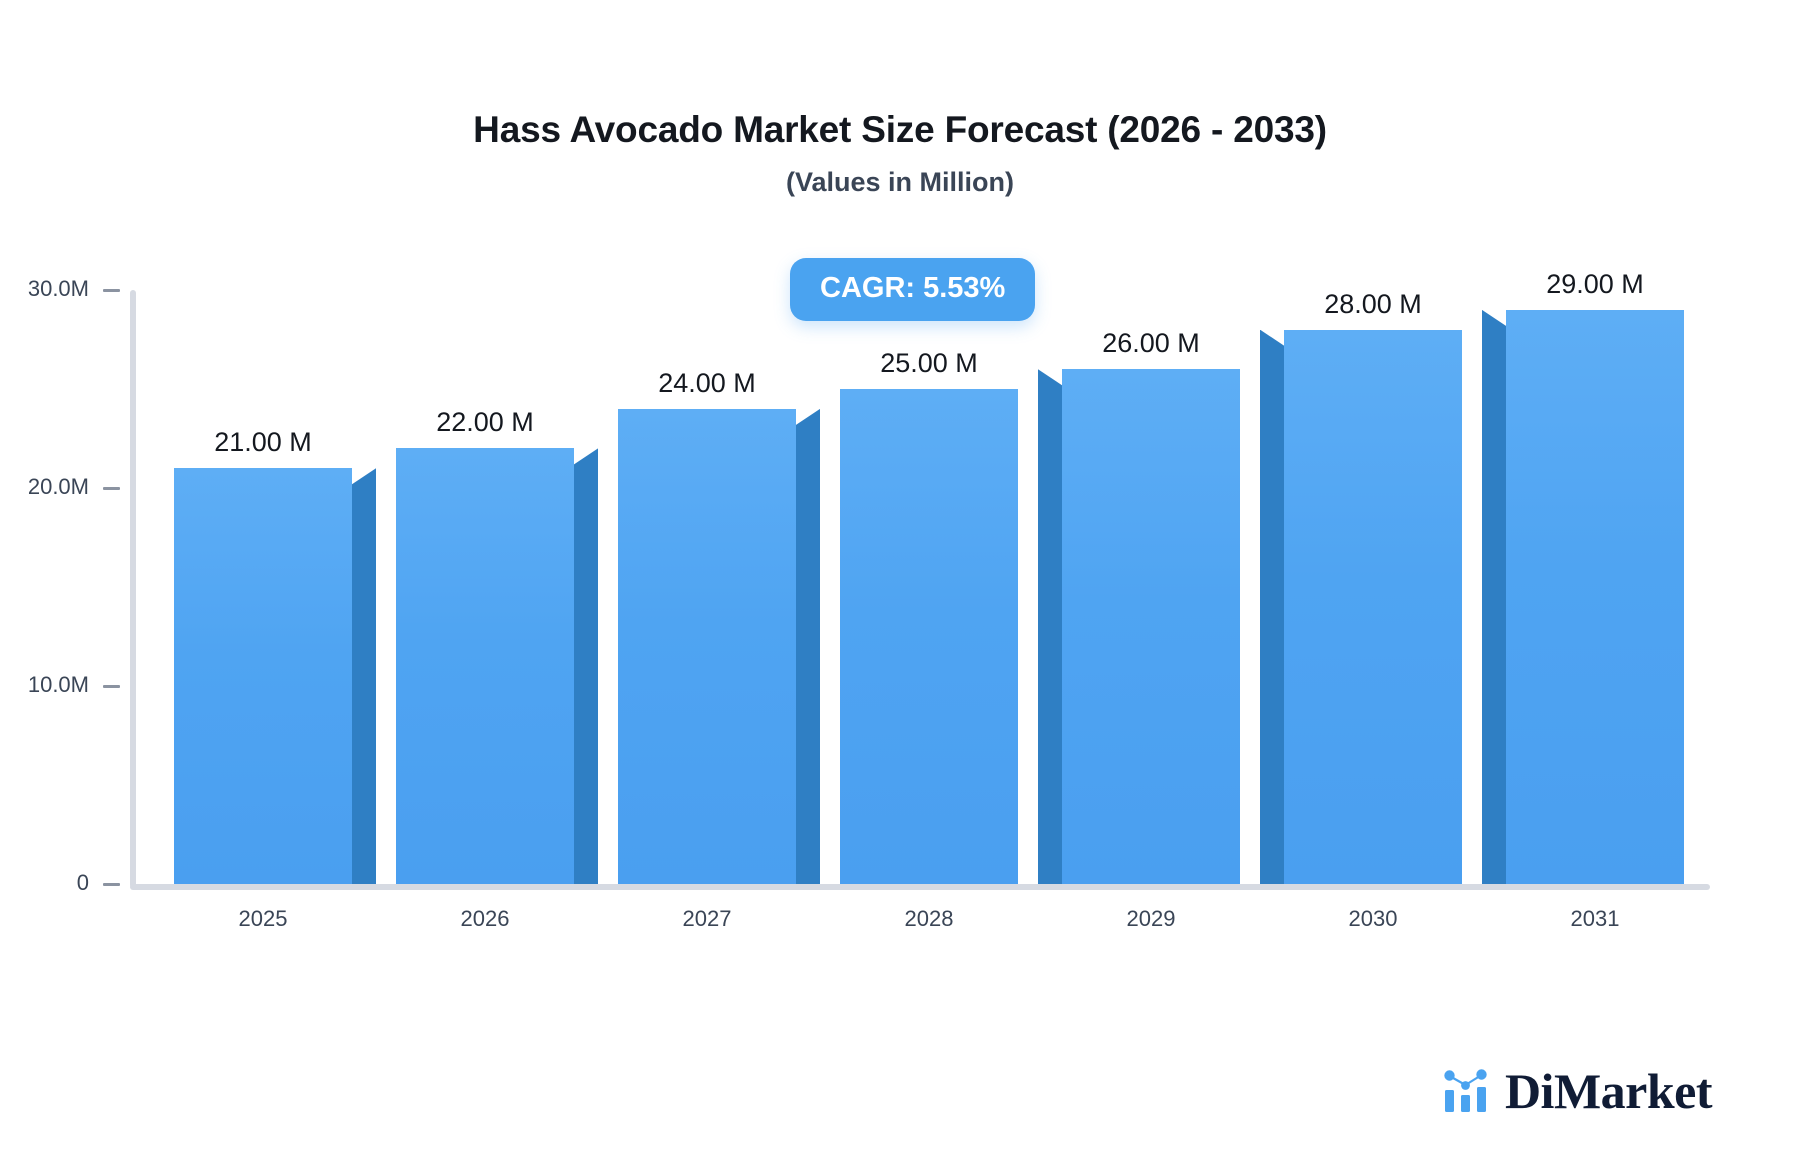 The width and height of the screenshot is (1800, 1156). What do you see at coordinates (485, 422) in the screenshot?
I see `bar-value-label: 22.00 M` at bounding box center [485, 422].